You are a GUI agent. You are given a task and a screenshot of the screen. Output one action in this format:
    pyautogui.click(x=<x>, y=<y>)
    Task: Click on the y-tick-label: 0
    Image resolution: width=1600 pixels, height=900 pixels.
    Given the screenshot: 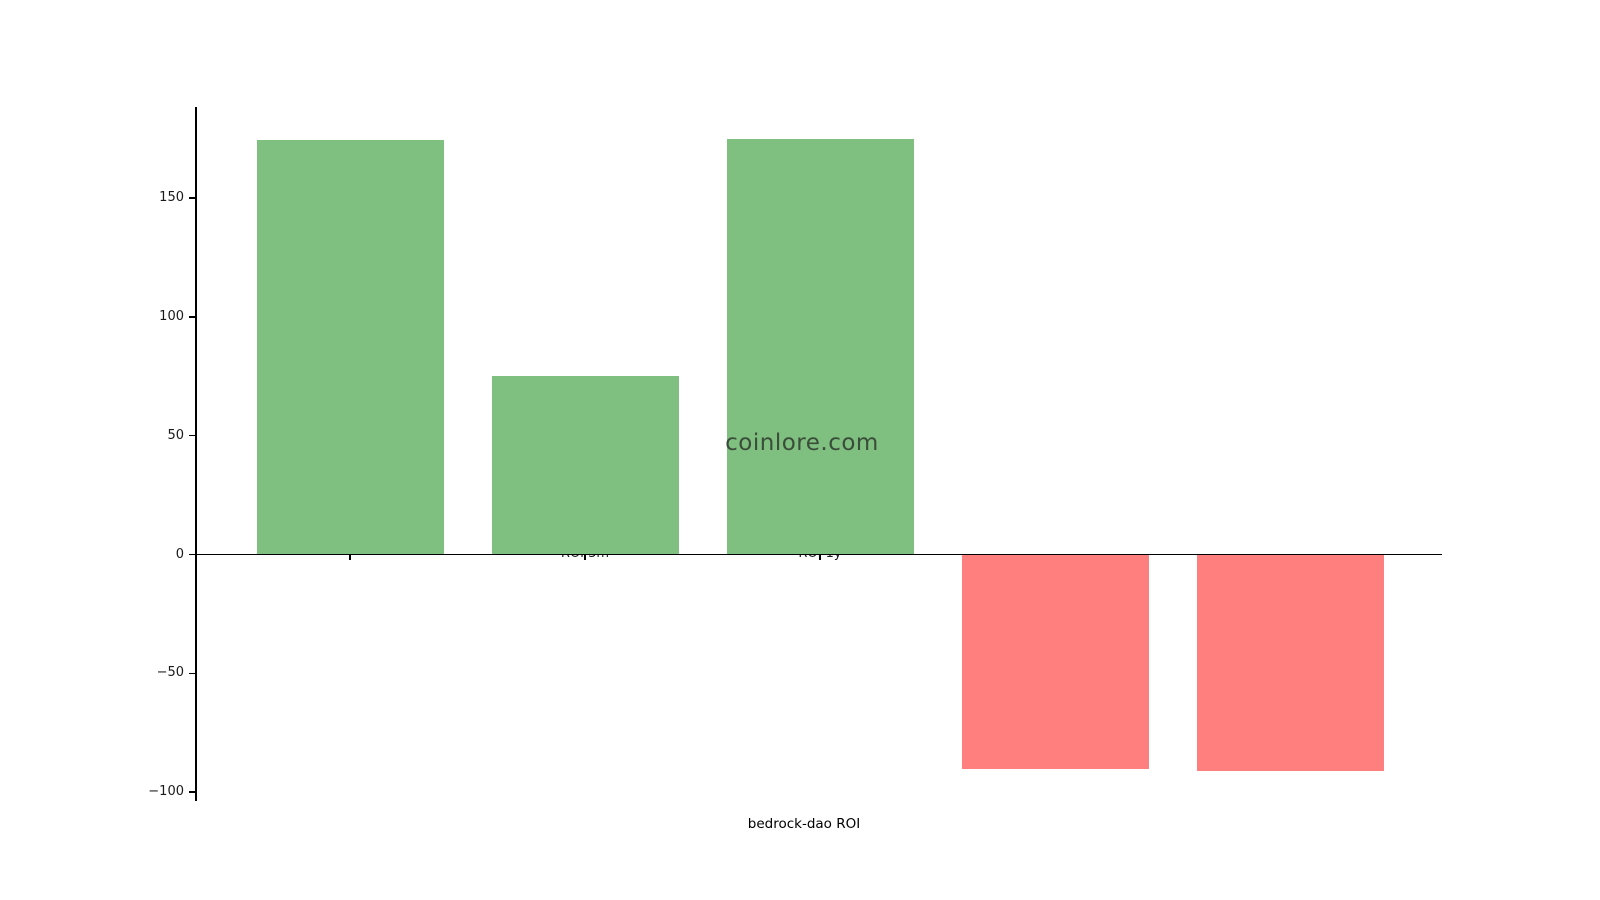 What is the action you would take?
    pyautogui.click(x=179, y=554)
    